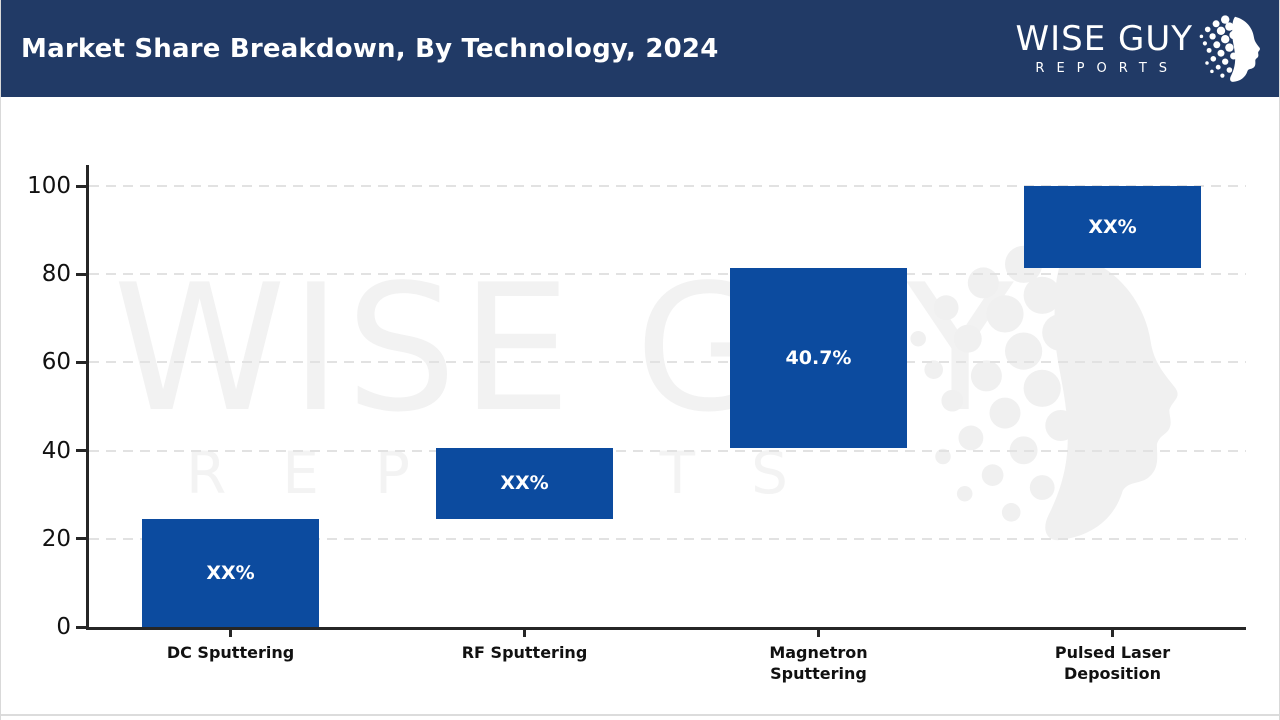 This screenshot has width=1280, height=720. What do you see at coordinates (666, 628) in the screenshot?
I see `x-axis` at bounding box center [666, 628].